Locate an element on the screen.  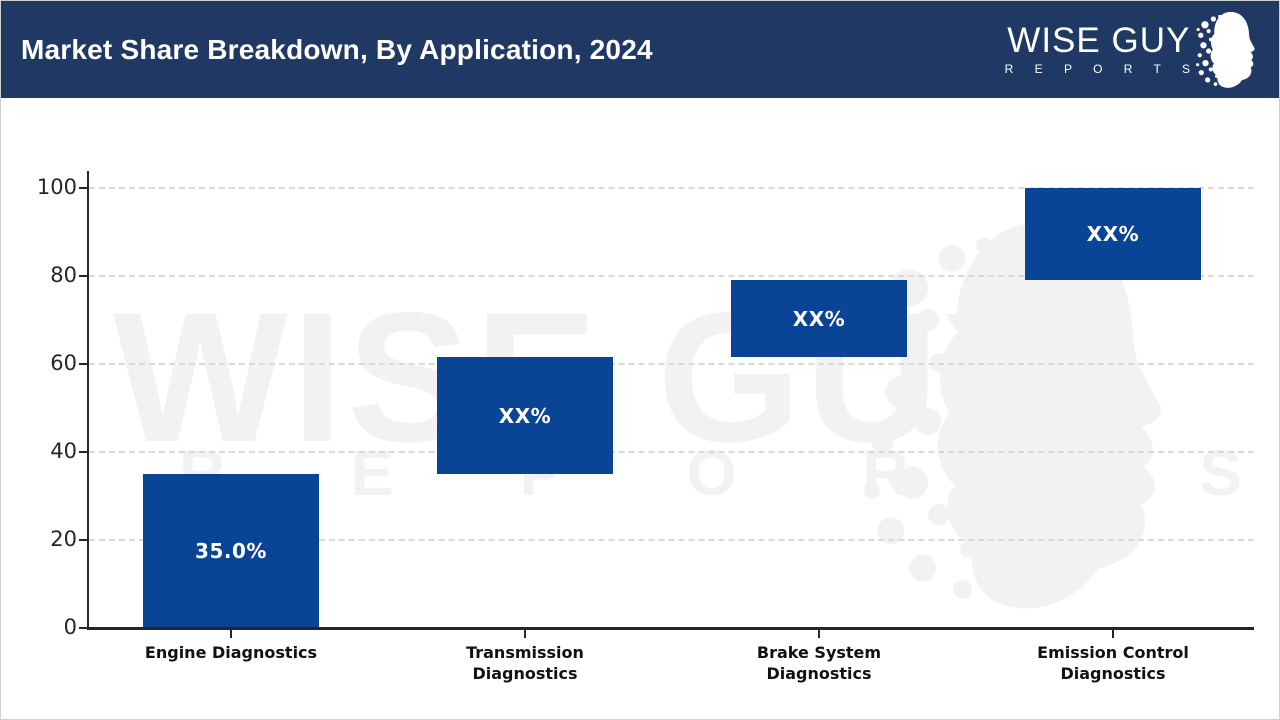
y-tick-label: 60 is located at coordinates (63, 363).